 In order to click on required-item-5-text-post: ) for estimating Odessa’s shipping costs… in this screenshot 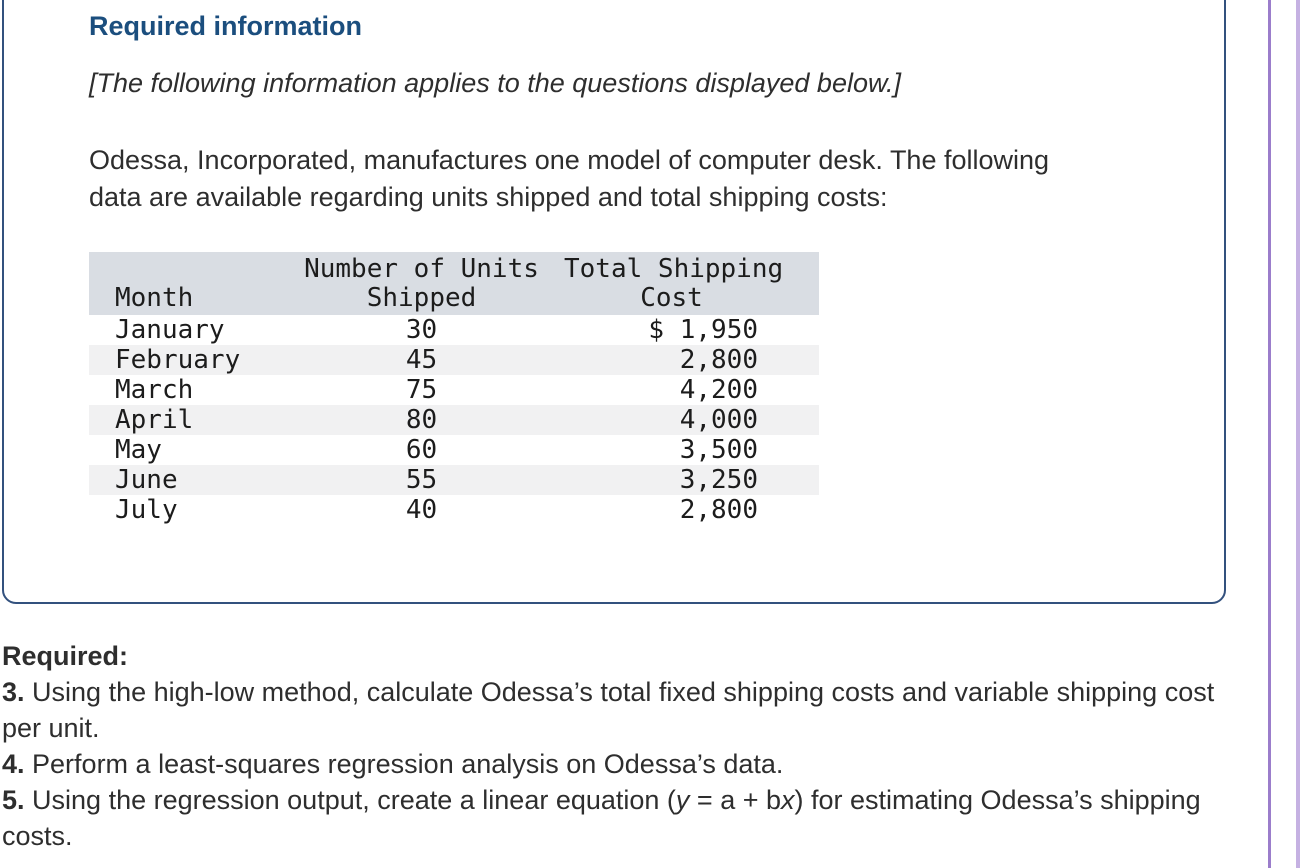, I will do `click(601, 818)`.